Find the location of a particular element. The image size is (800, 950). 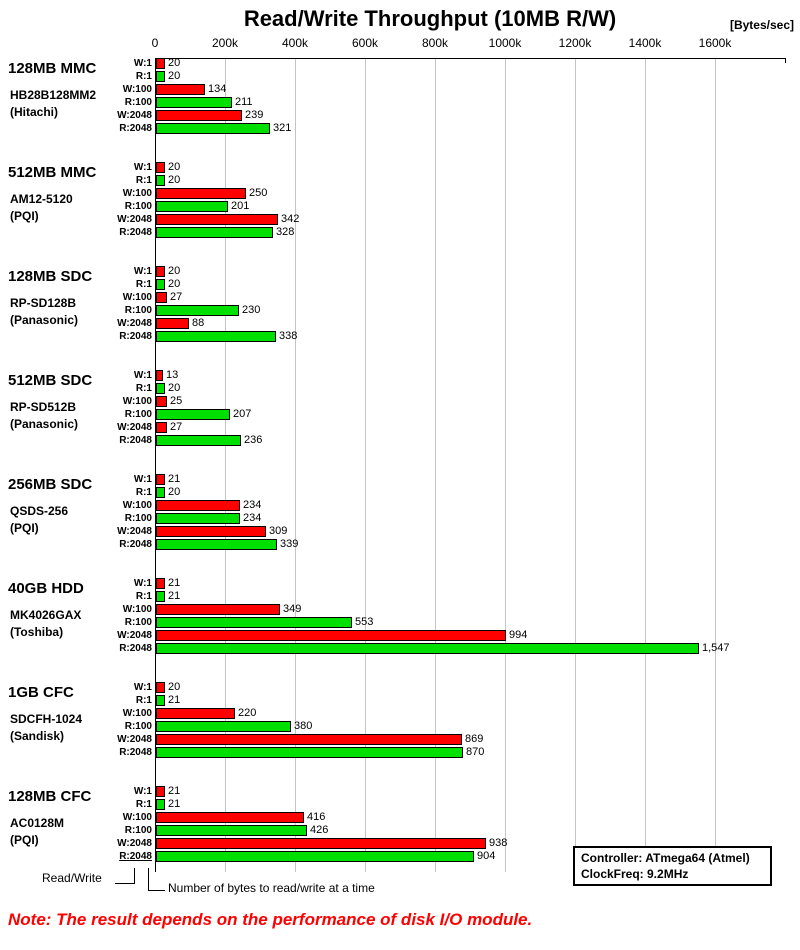

group-model: SDCFH-1024 is located at coordinates (46, 719).